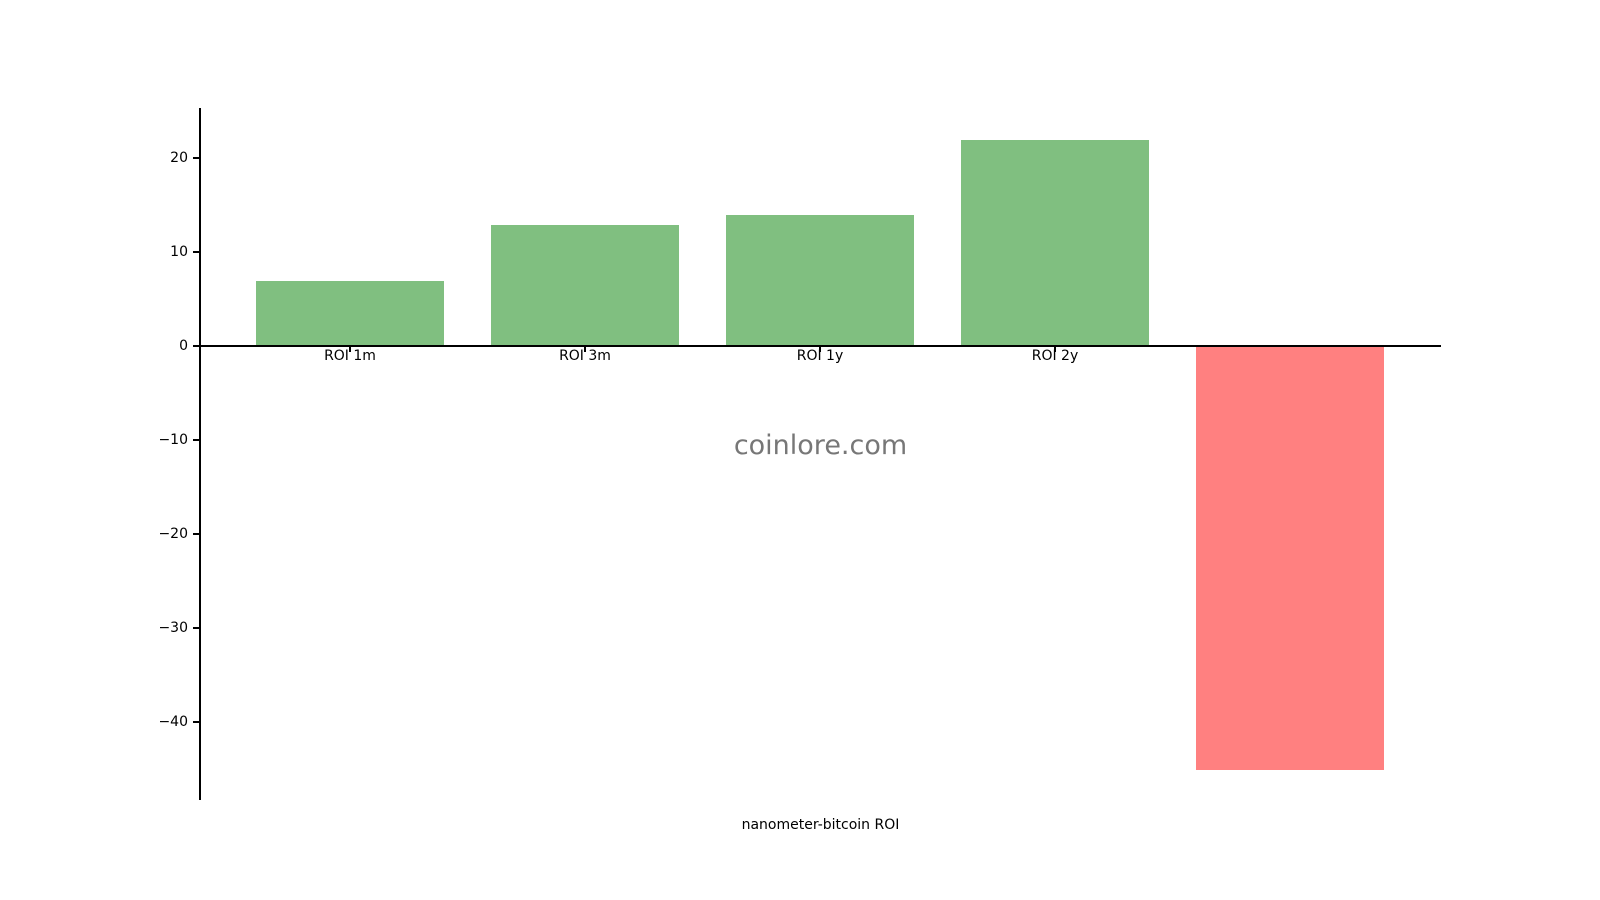 The image size is (1600, 900). I want to click on watermark: coinlore.com, so click(820, 445).